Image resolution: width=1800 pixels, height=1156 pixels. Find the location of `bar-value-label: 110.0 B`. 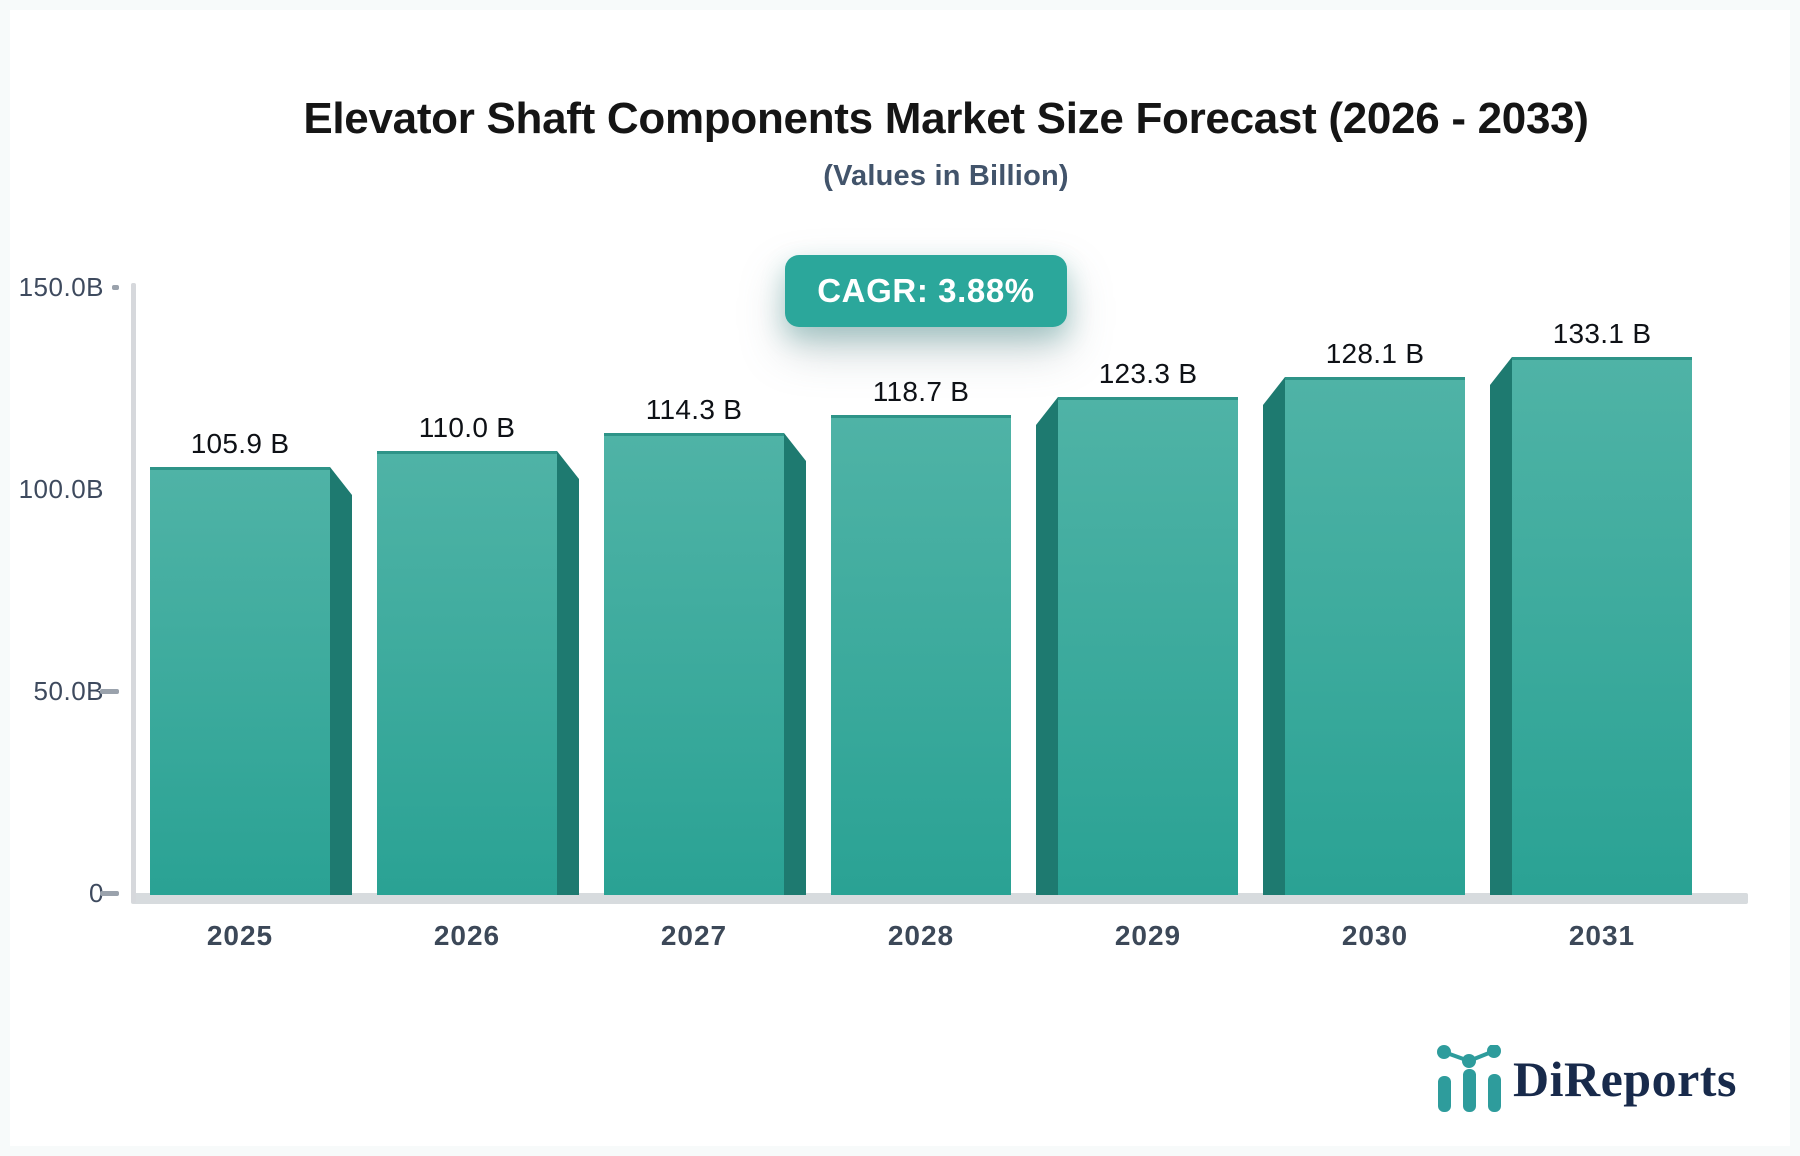

bar-value-label: 110.0 B is located at coordinates (467, 427).